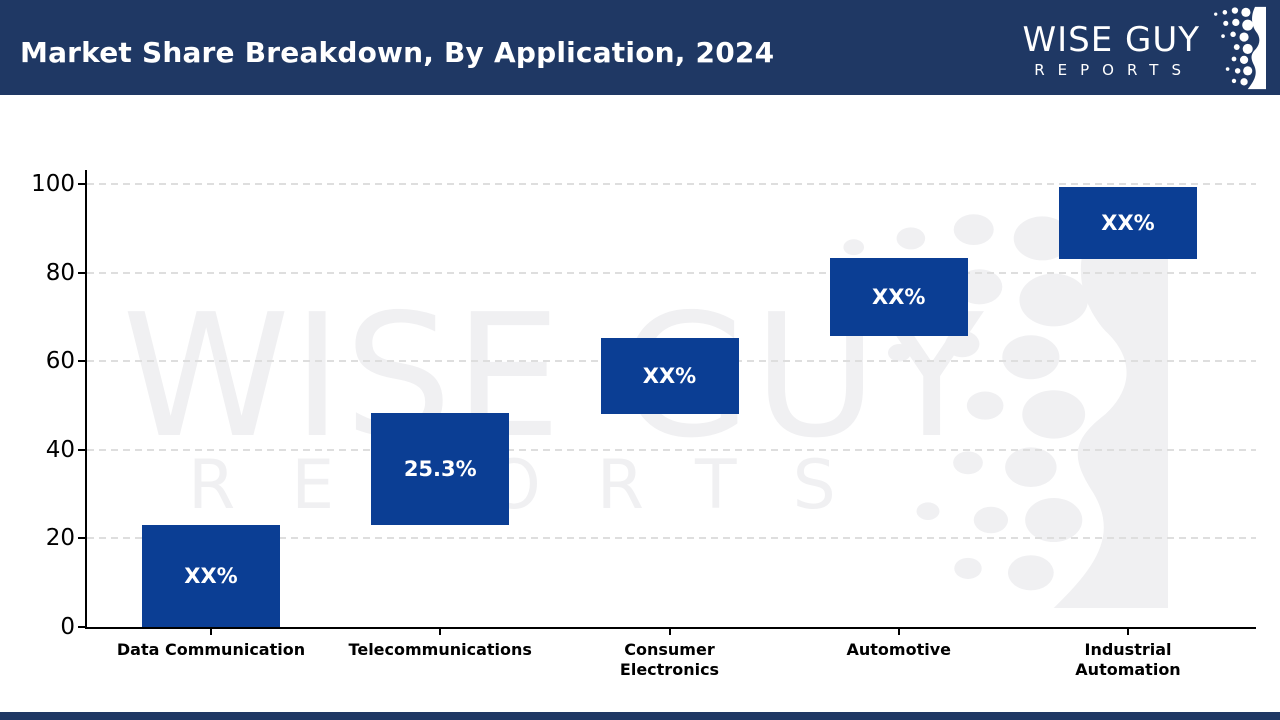 The image size is (1280, 720). I want to click on y-axis-spine, so click(86, 399).